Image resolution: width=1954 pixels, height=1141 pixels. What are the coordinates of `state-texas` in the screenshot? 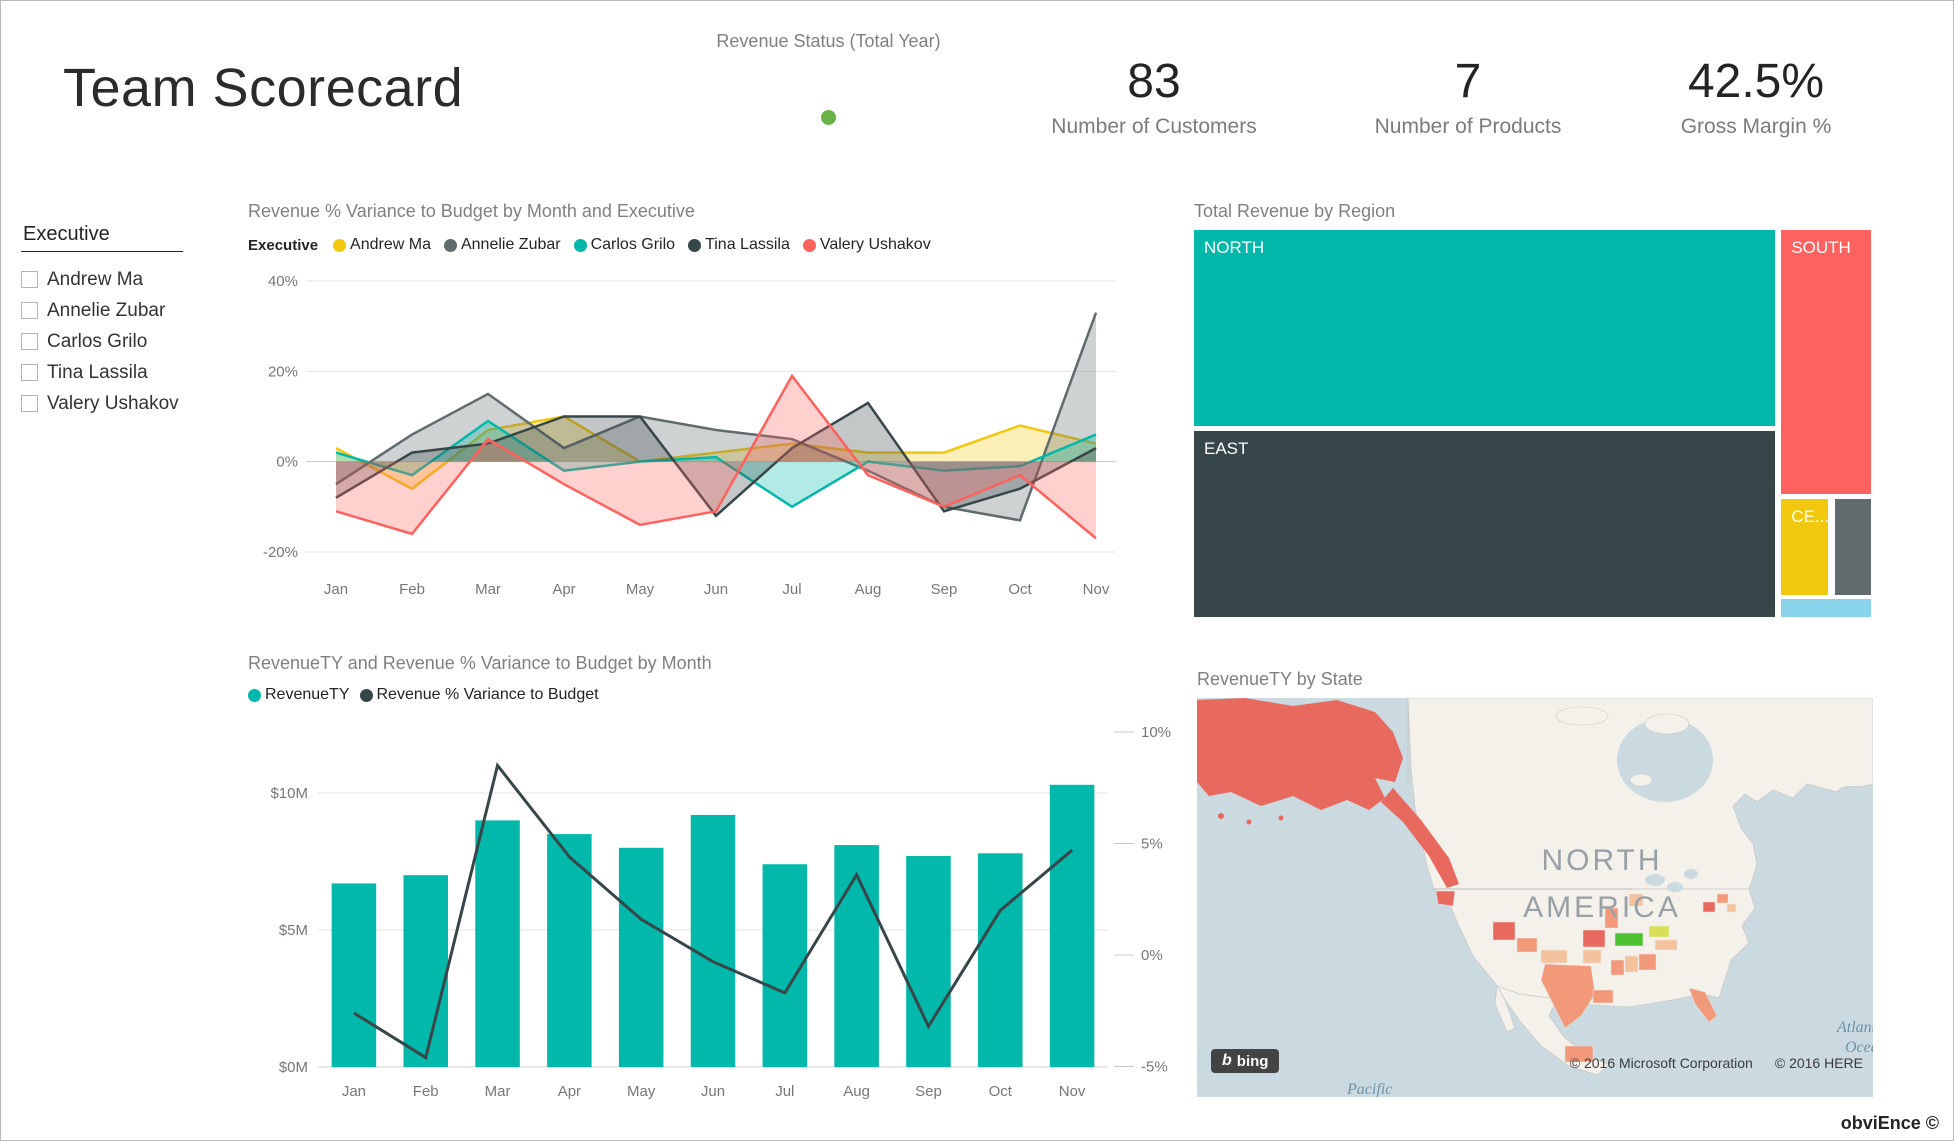 It's located at (1568, 996).